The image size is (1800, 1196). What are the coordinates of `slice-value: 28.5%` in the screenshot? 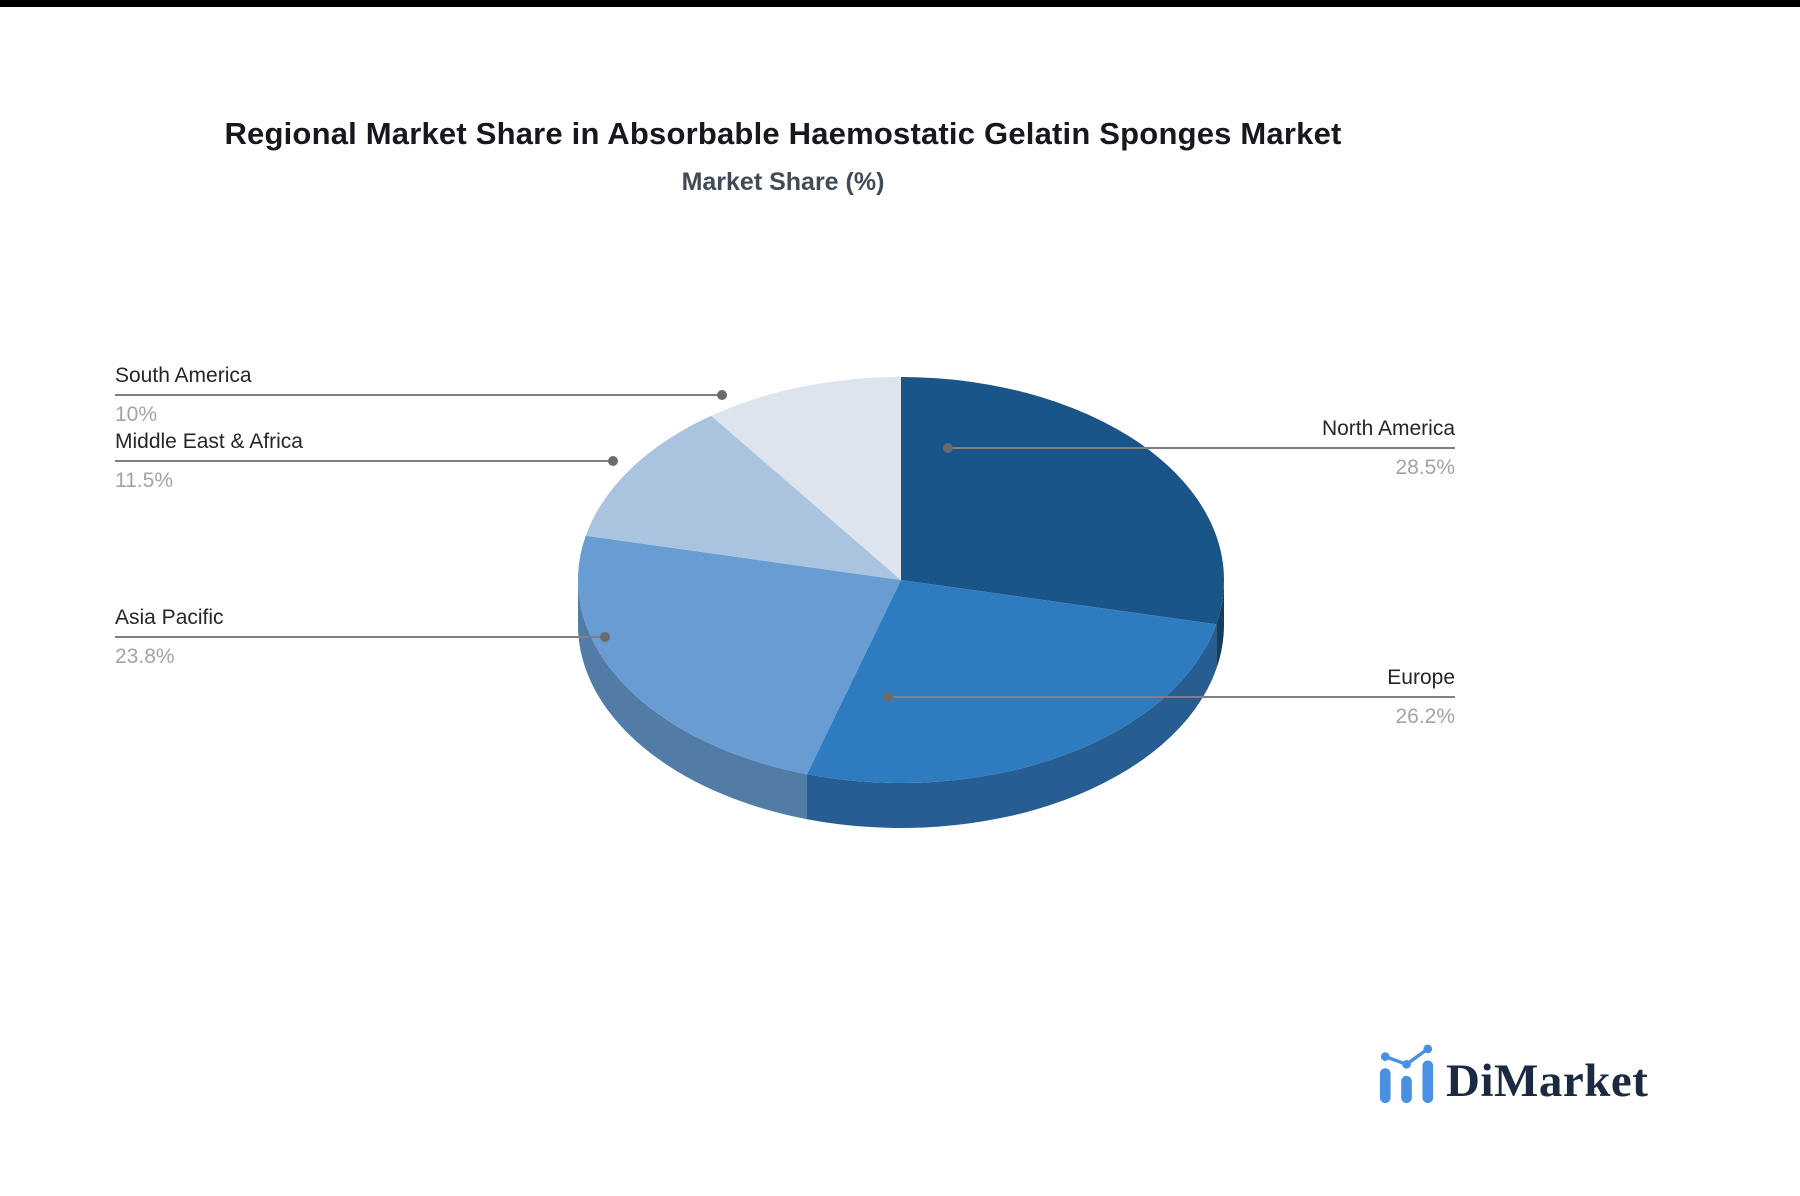 It's located at (1425, 467).